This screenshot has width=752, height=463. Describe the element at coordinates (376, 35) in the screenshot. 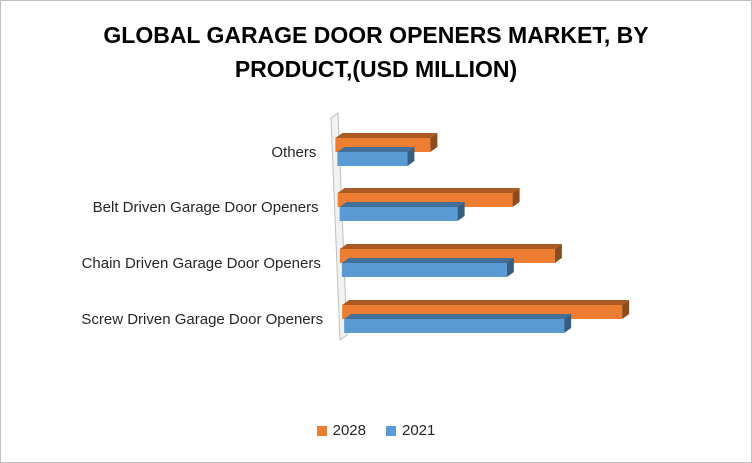

I see `chart-title-line-1: GLOBAL GARAGE DOOR OPENERS MARKET, BY` at that location.